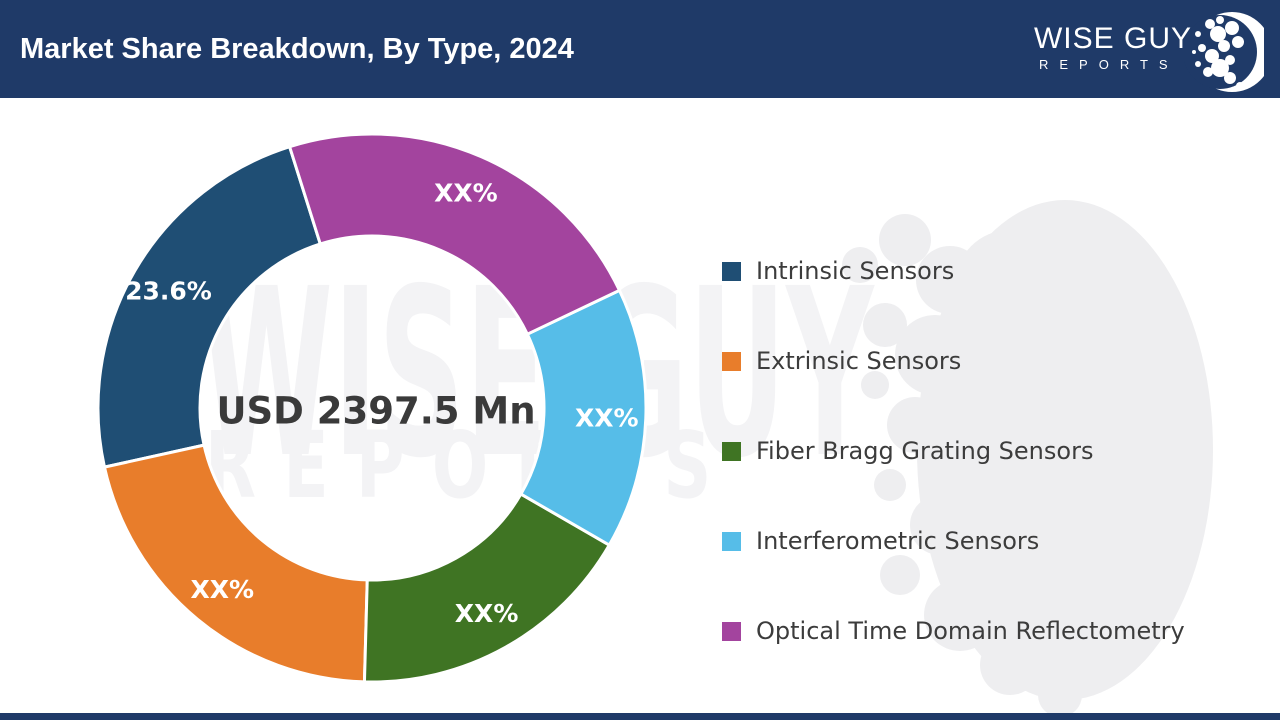  What do you see at coordinates (731, 541) in the screenshot?
I see `legend-swatch-interferometric-sensors` at bounding box center [731, 541].